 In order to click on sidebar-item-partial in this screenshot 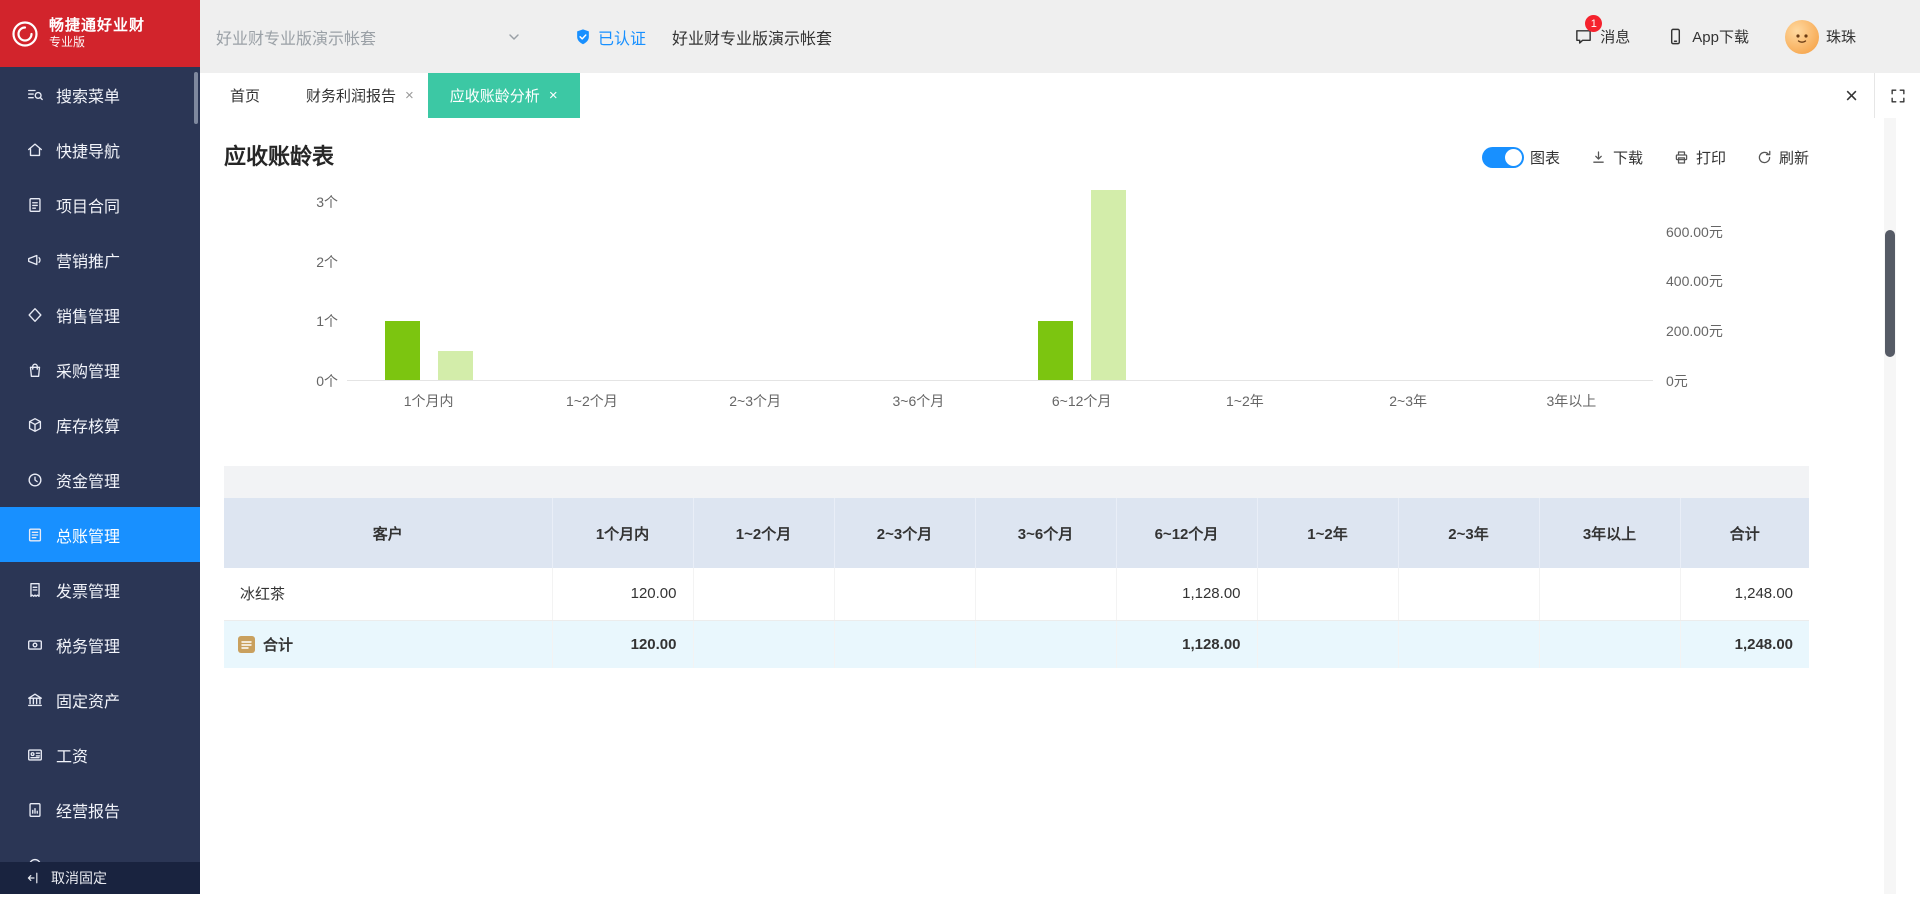, I will do `click(100, 849)`.